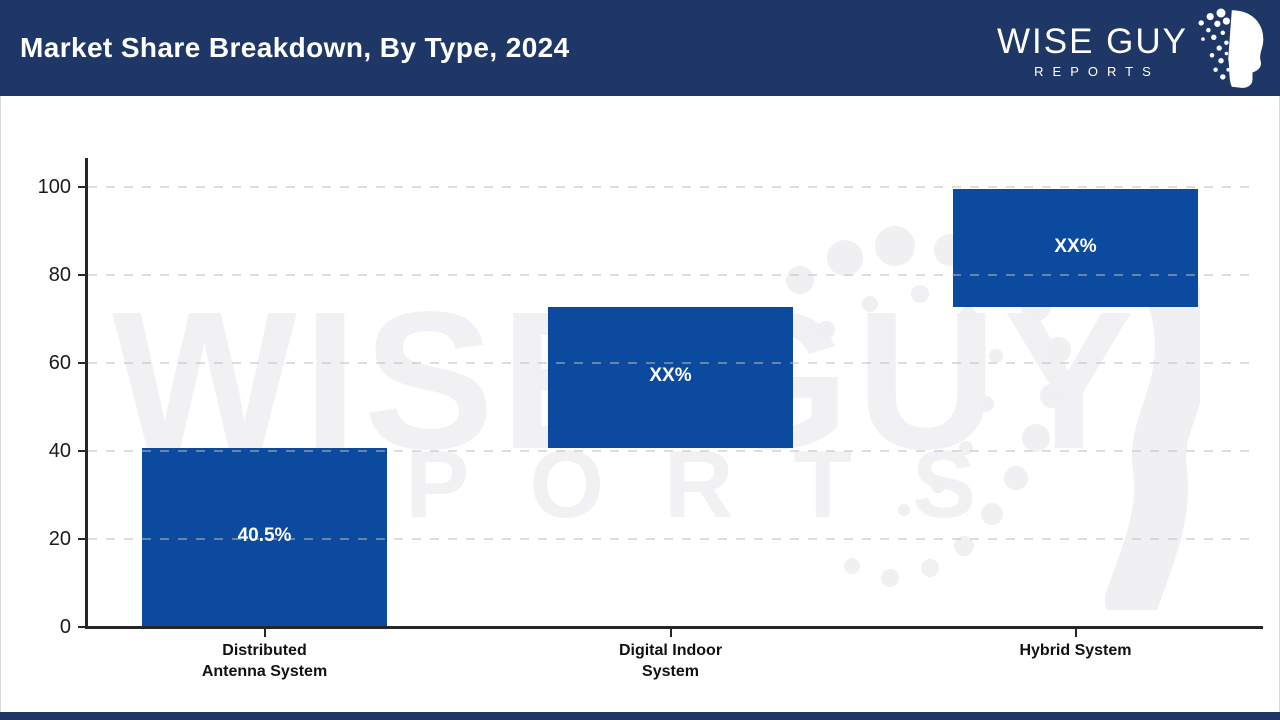 The width and height of the screenshot is (1280, 720). Describe the element at coordinates (65, 626) in the screenshot. I see `y-tick-label: 0` at that location.